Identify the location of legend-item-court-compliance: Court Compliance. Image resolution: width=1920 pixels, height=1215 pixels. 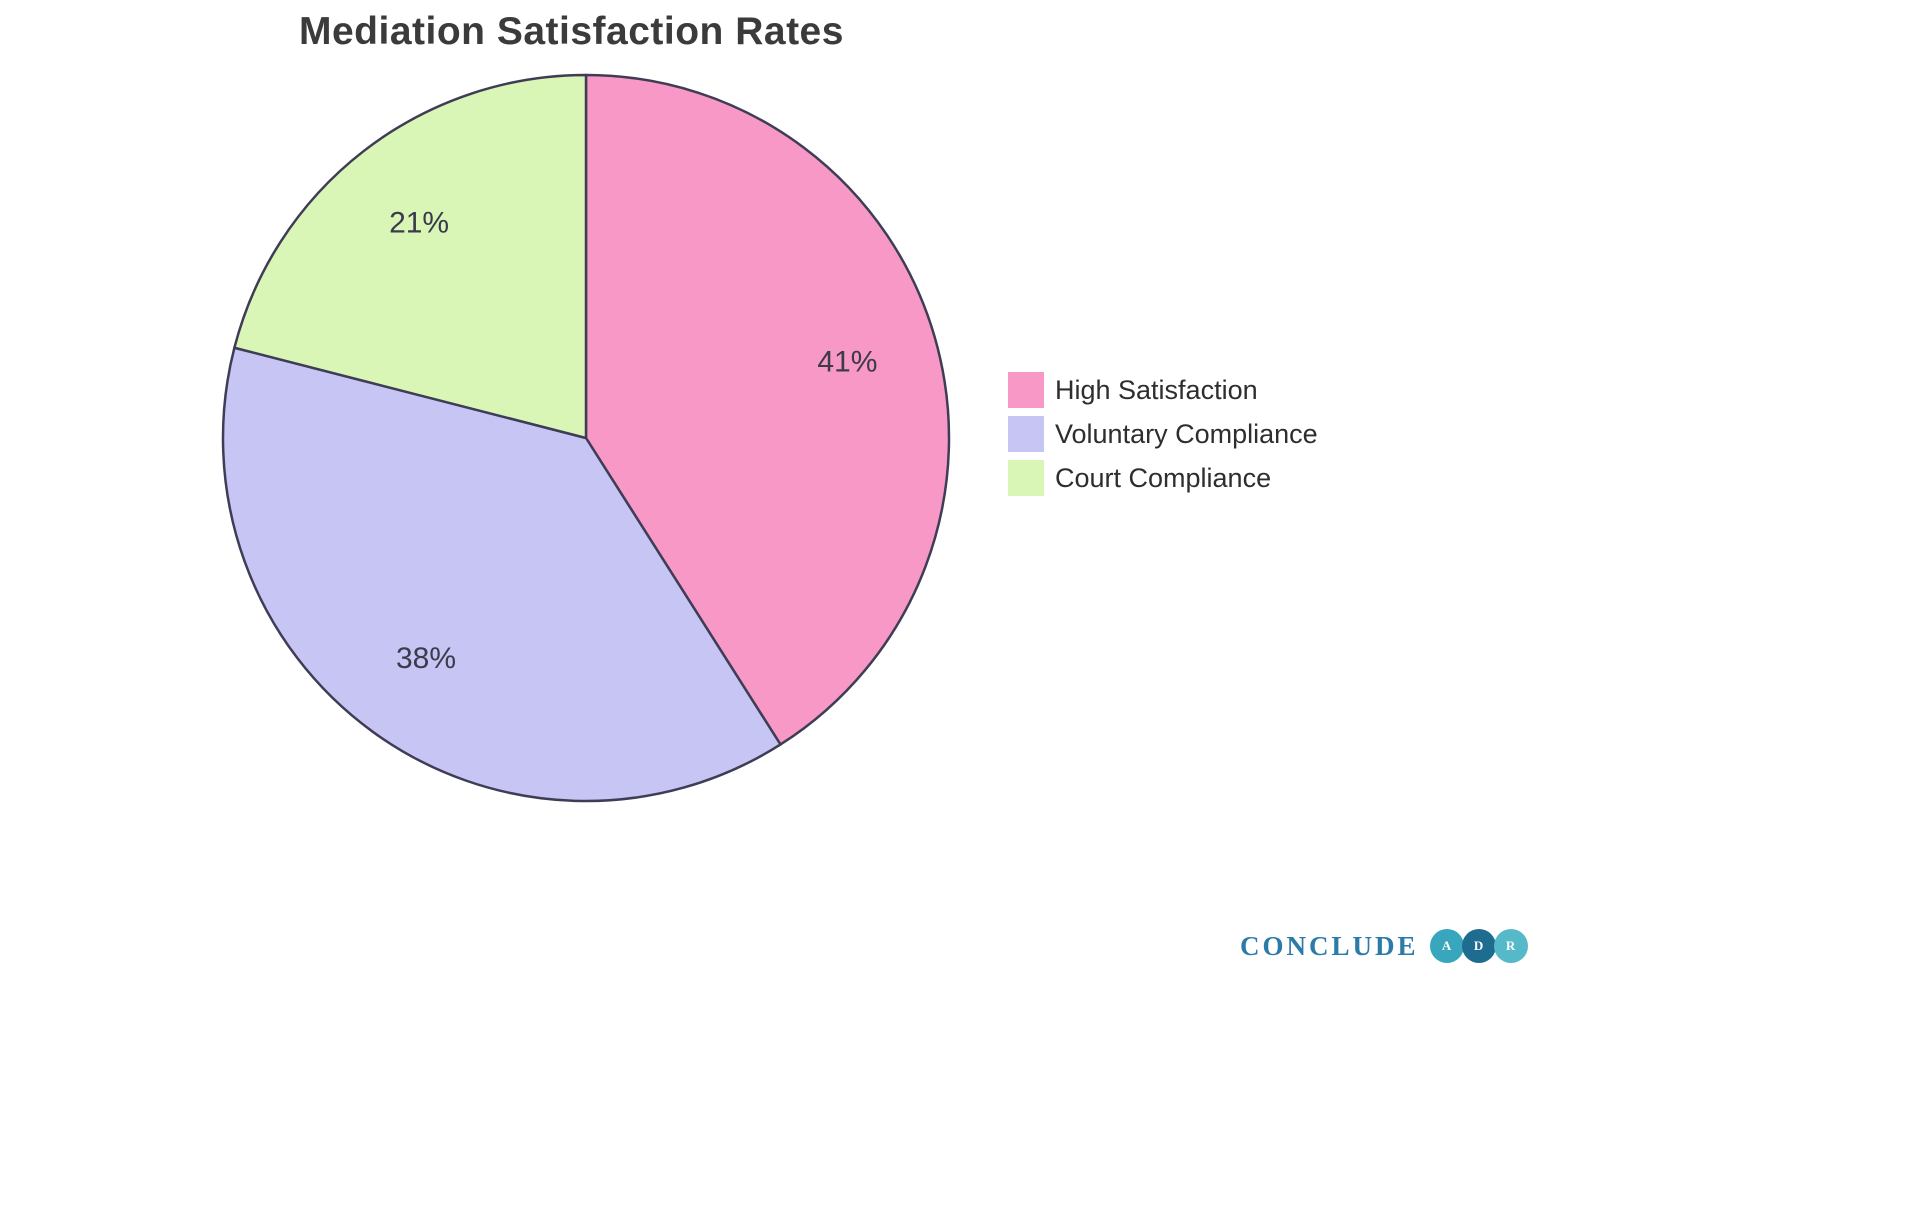
(1163, 478).